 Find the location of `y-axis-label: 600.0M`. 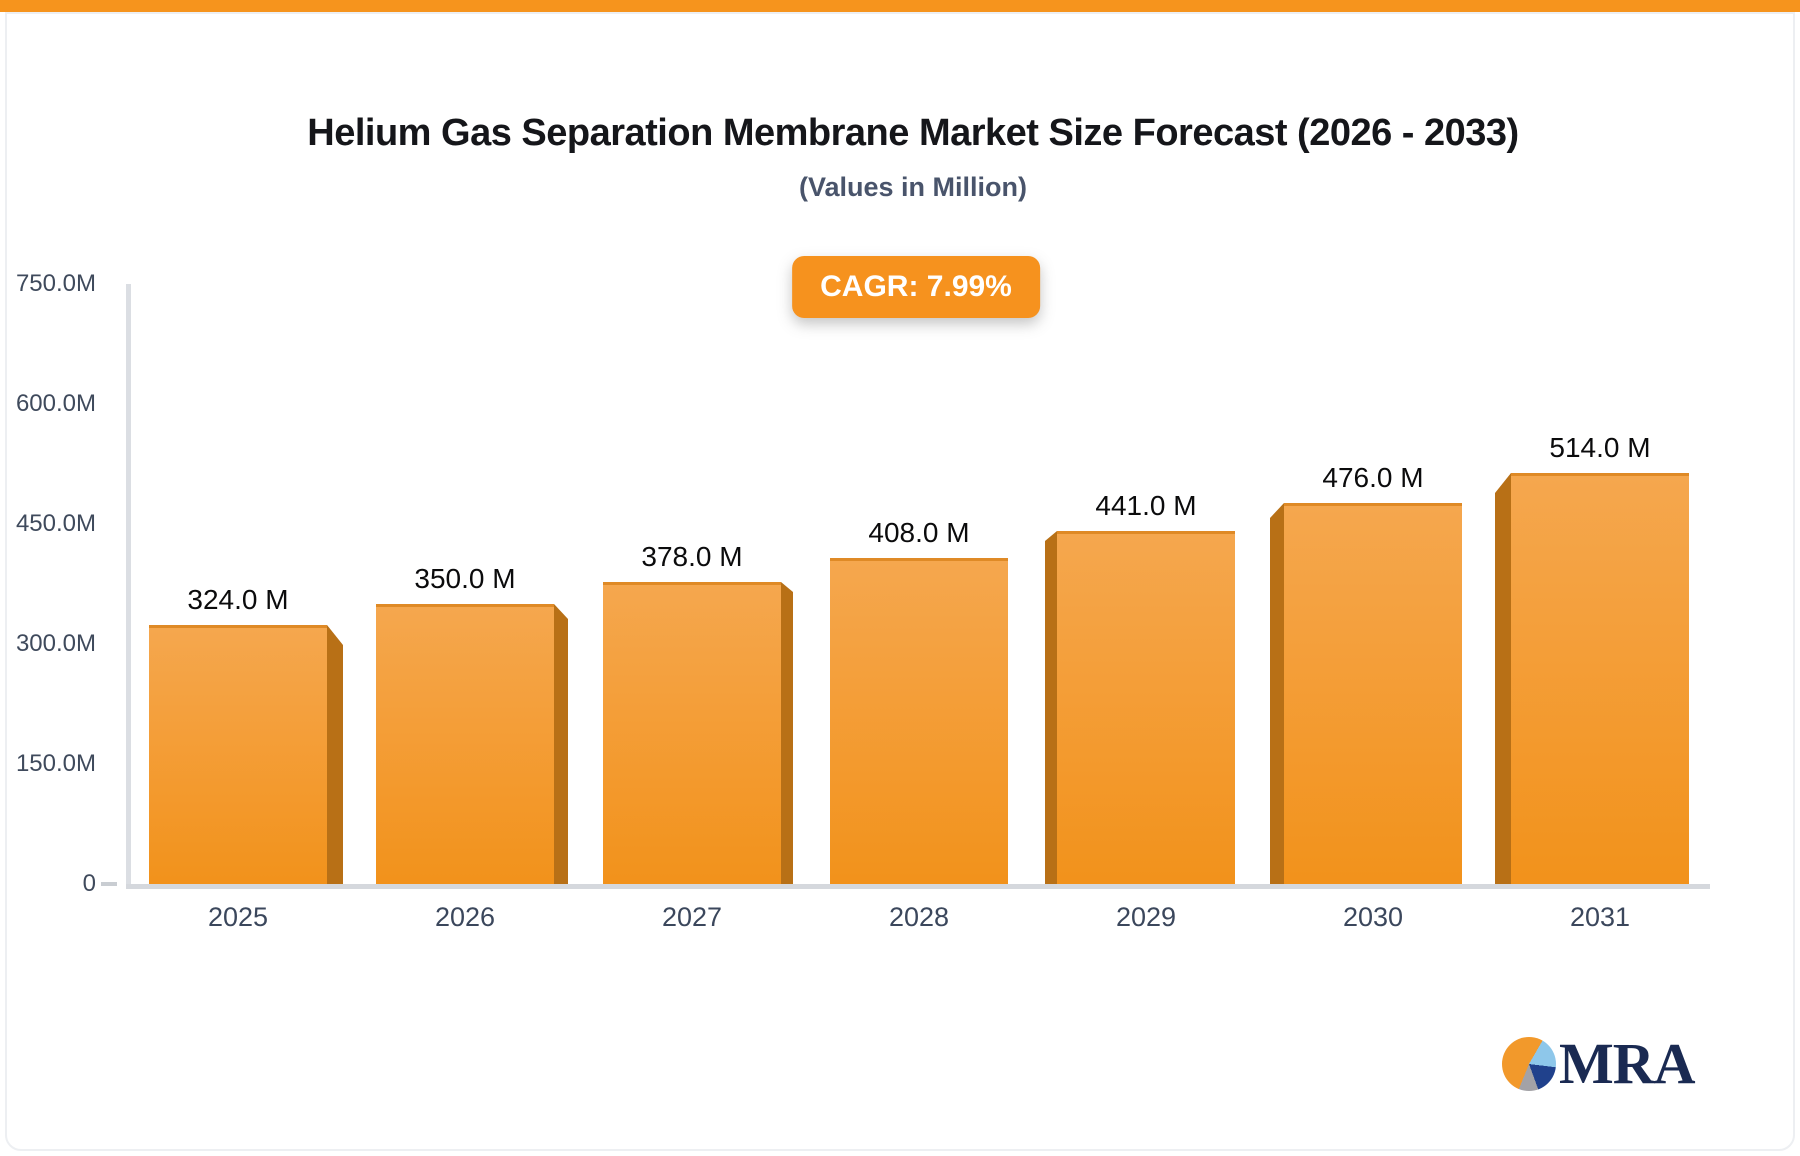

y-axis-label: 600.0M is located at coordinates (55, 403).